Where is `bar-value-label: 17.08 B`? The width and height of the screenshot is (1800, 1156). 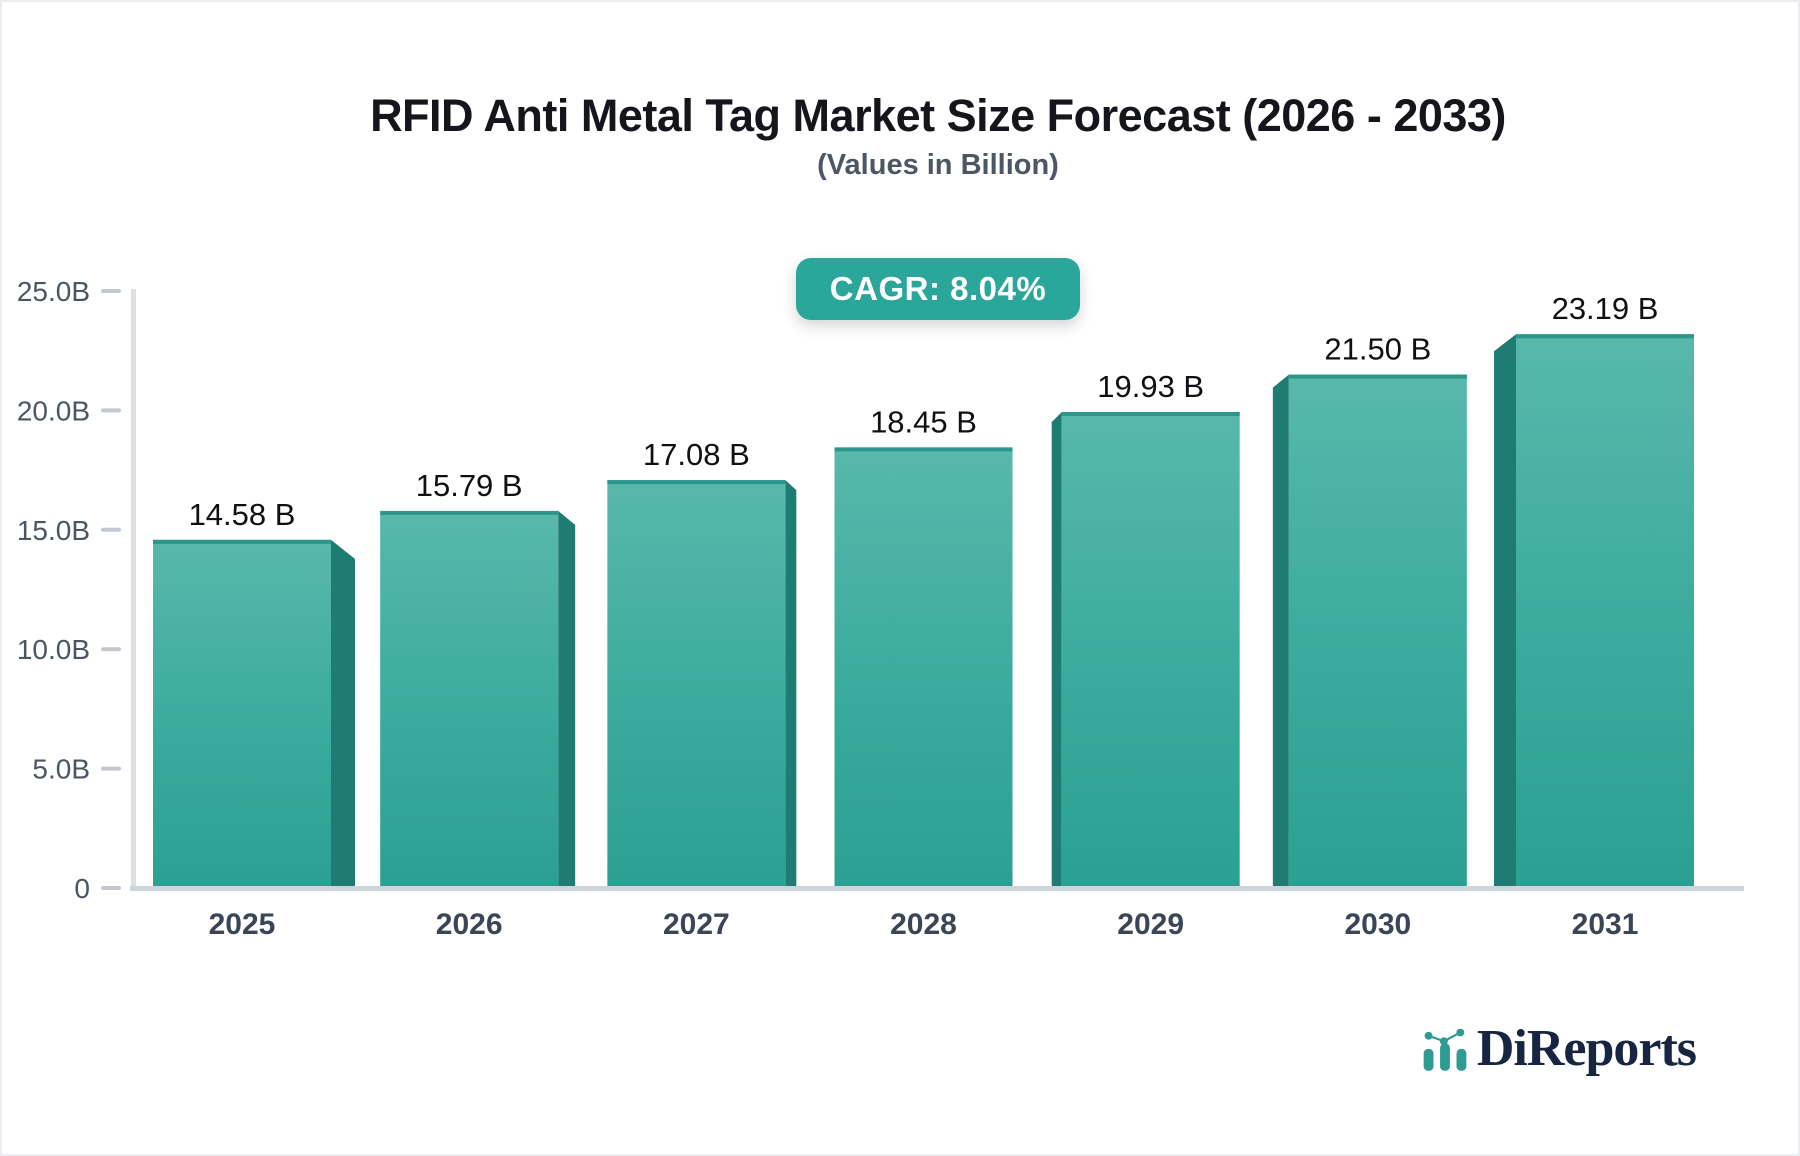 bar-value-label: 17.08 B is located at coordinates (696, 454).